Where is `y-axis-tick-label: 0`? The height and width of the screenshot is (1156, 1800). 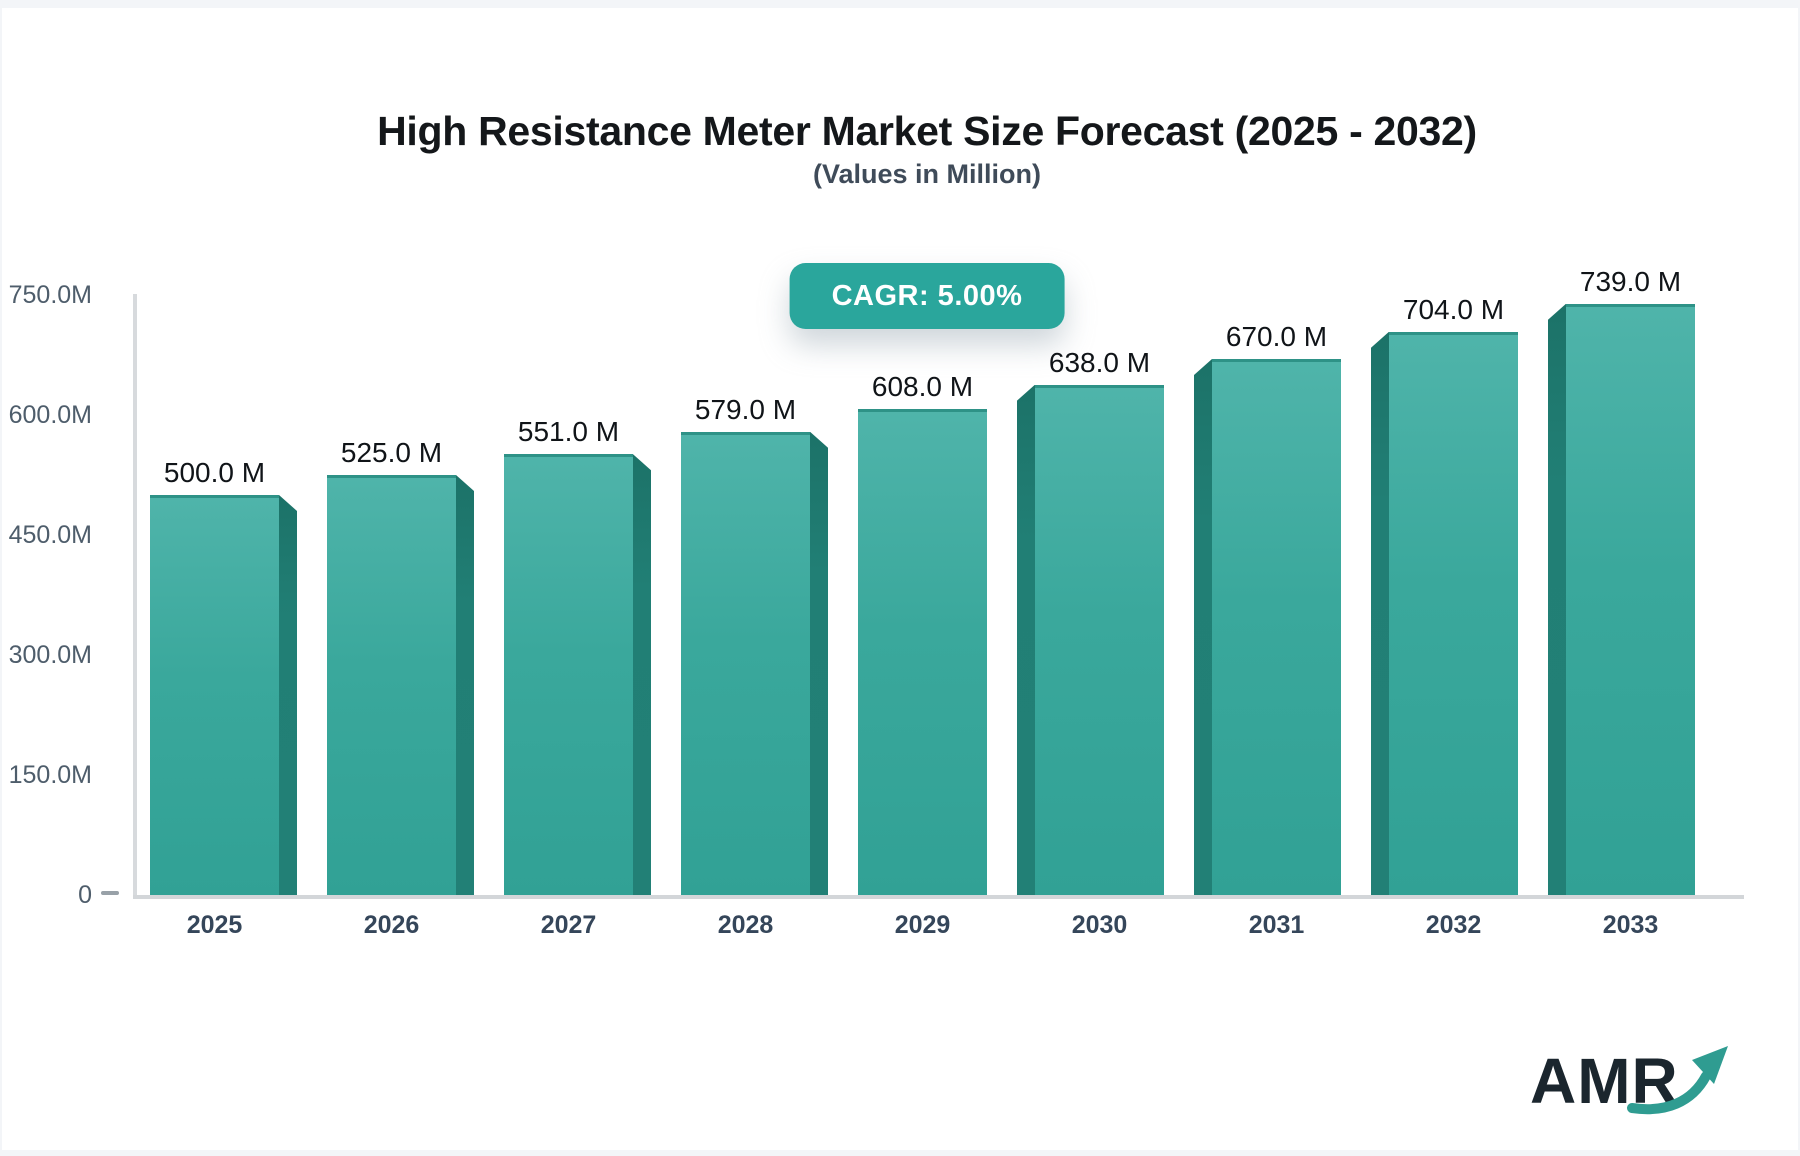
y-axis-tick-label: 0 is located at coordinates (85, 895).